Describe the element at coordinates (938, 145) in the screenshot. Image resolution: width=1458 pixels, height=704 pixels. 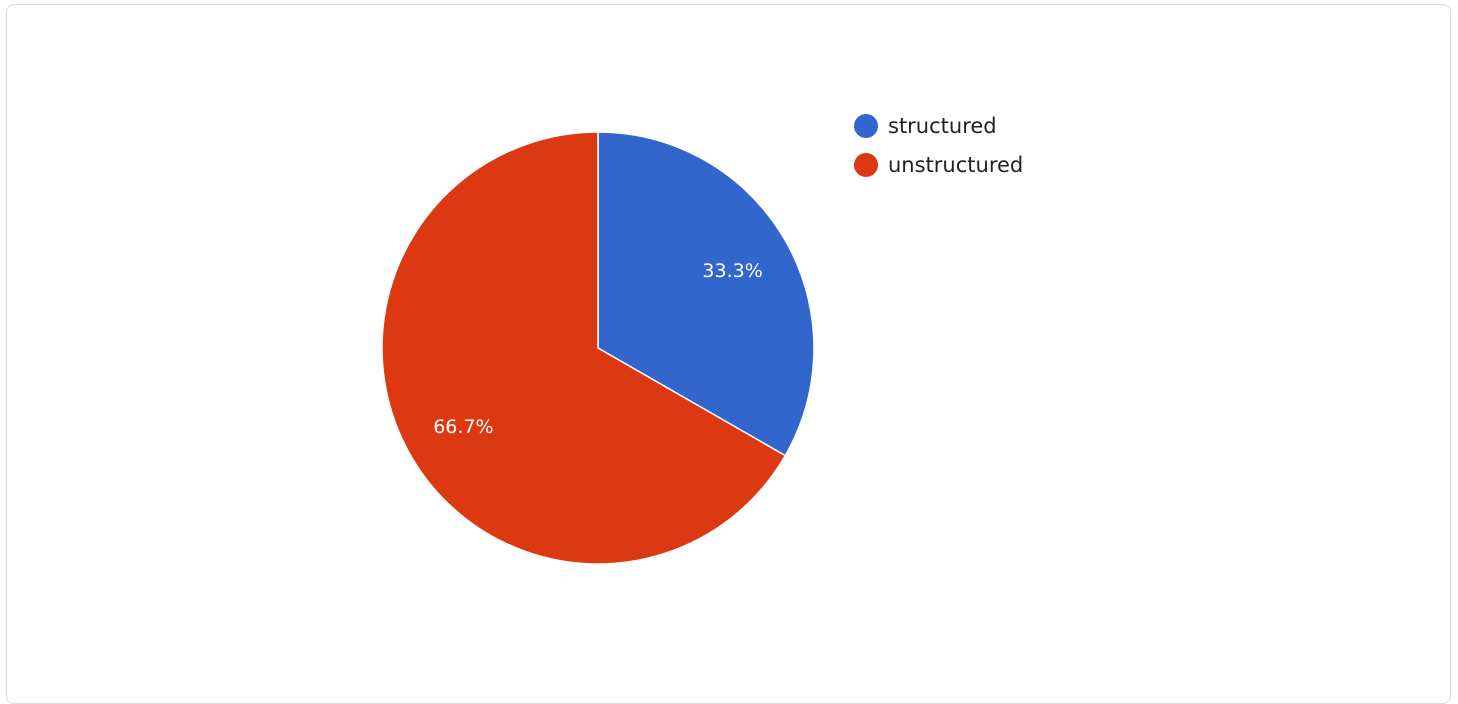
I see `legend: structured unstructured` at that location.